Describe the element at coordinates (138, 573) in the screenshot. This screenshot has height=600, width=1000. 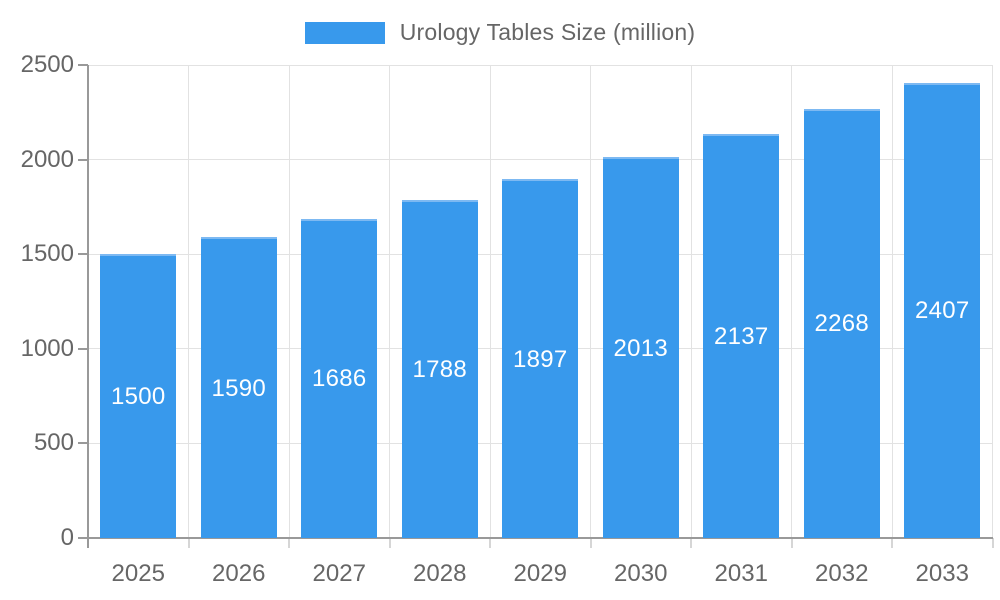
I see `x-axis-tick-label: 2025` at that location.